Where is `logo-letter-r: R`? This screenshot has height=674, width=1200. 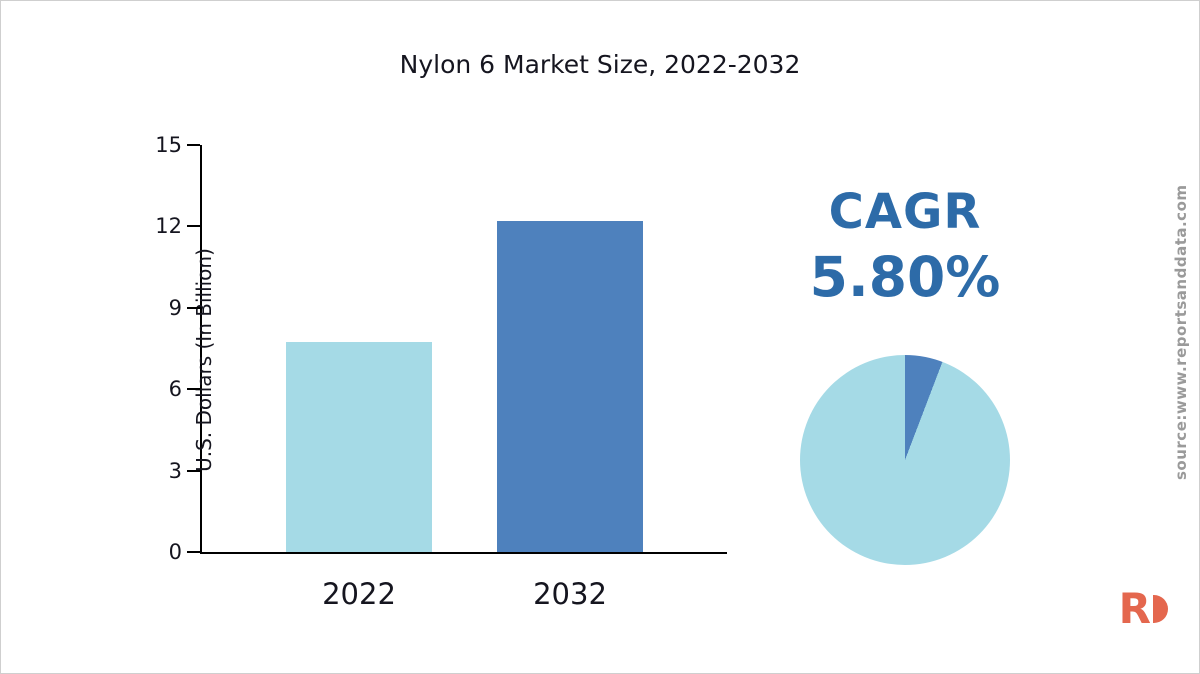
logo-letter-r: R is located at coordinates (1134, 608).